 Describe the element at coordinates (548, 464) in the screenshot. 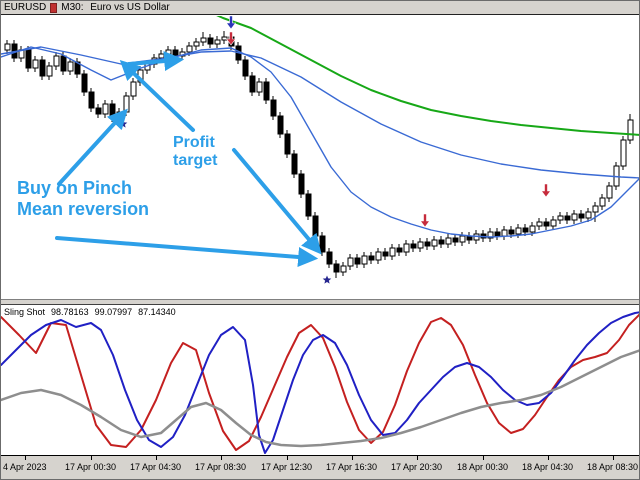

I see `time-label: 18 Apr 04:30` at that location.